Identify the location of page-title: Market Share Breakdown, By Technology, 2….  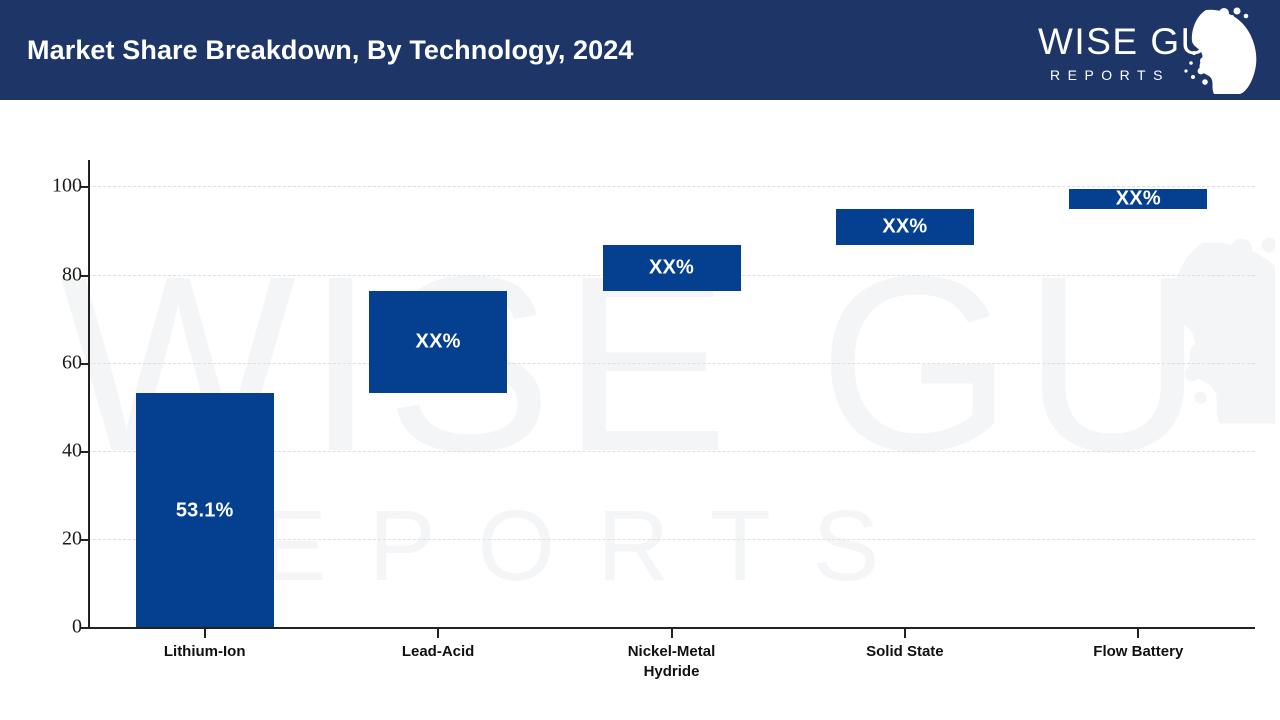
(330, 49).